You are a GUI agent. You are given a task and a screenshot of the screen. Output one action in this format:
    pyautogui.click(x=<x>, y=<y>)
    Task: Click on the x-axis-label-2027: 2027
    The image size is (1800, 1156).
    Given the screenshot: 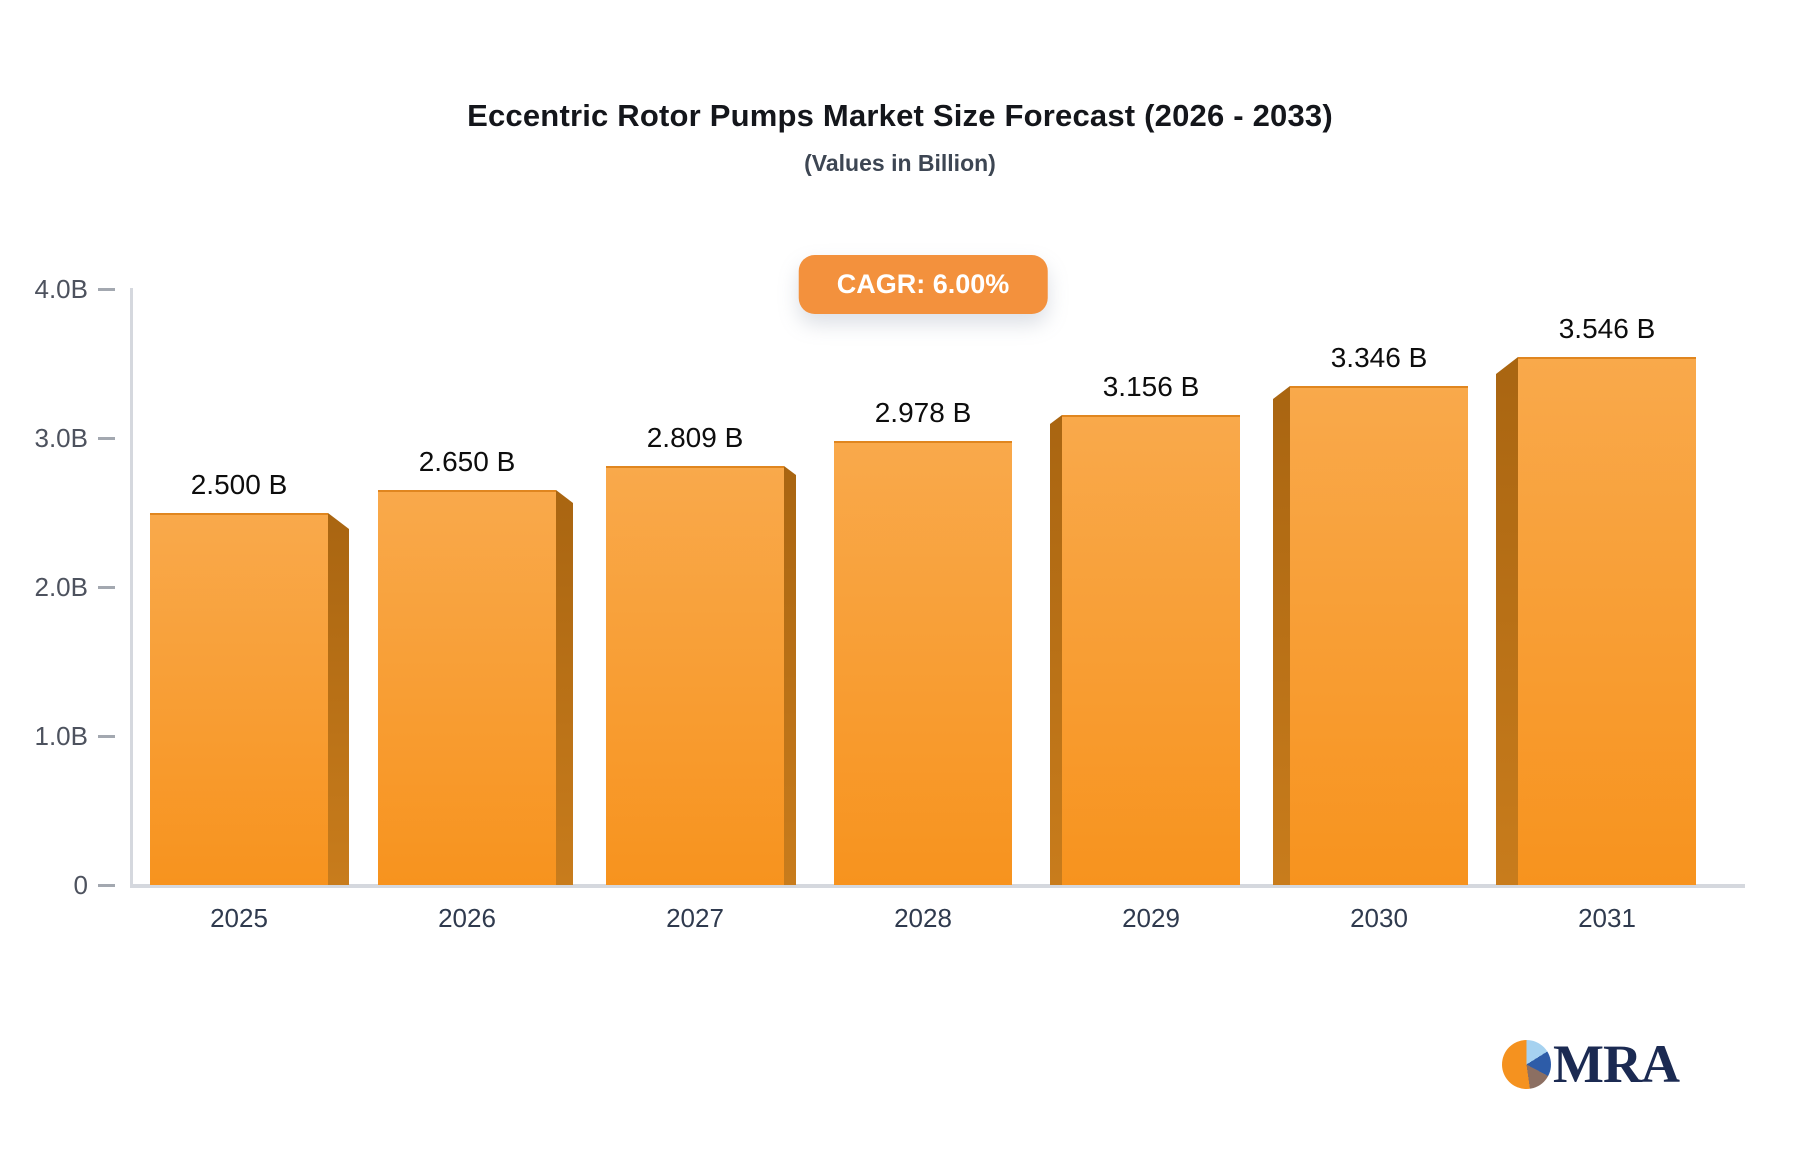 What is the action you would take?
    pyautogui.click(x=695, y=918)
    